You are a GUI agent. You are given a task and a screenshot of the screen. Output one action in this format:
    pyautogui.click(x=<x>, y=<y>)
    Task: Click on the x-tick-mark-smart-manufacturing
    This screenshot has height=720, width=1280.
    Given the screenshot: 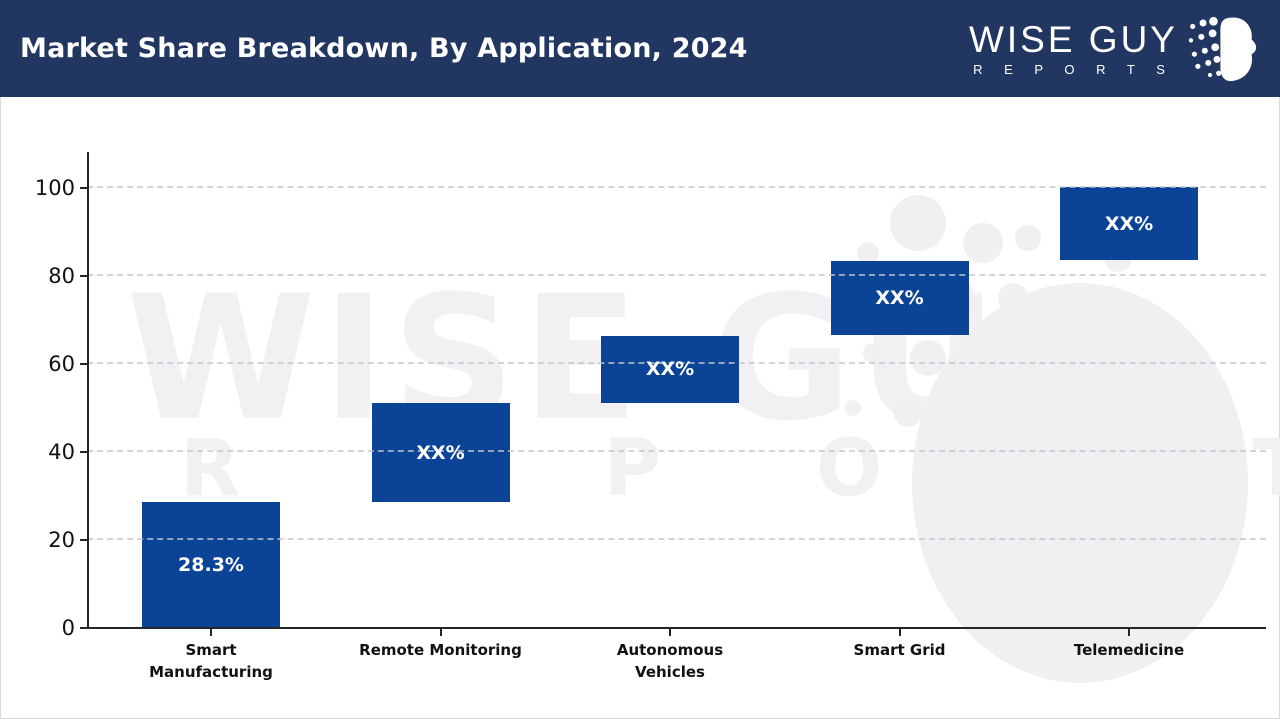 What is the action you would take?
    pyautogui.click(x=211, y=632)
    